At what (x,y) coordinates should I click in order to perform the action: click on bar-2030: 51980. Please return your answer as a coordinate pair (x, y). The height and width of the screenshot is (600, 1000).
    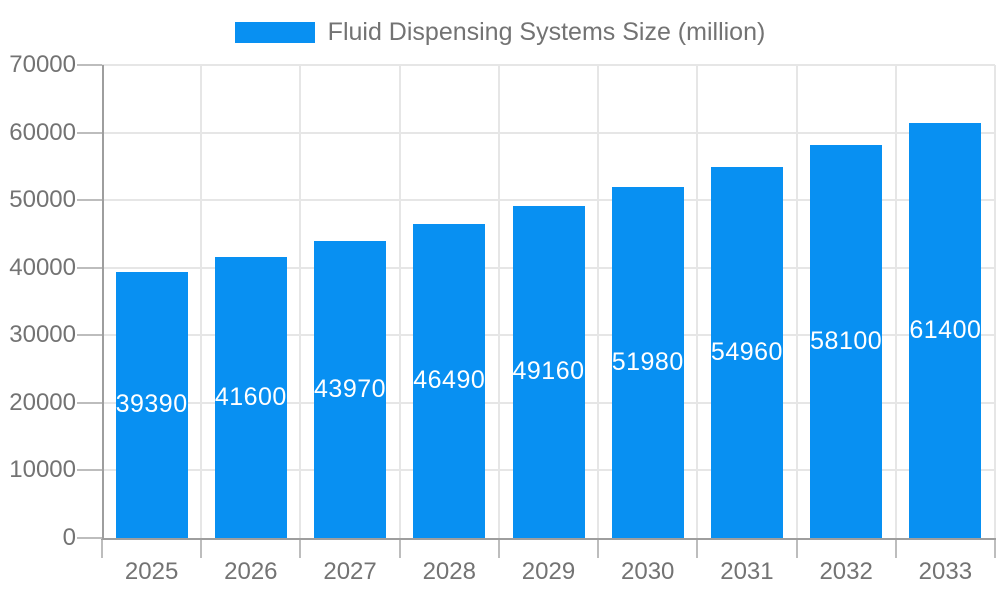
    Looking at the image, I should click on (647, 362).